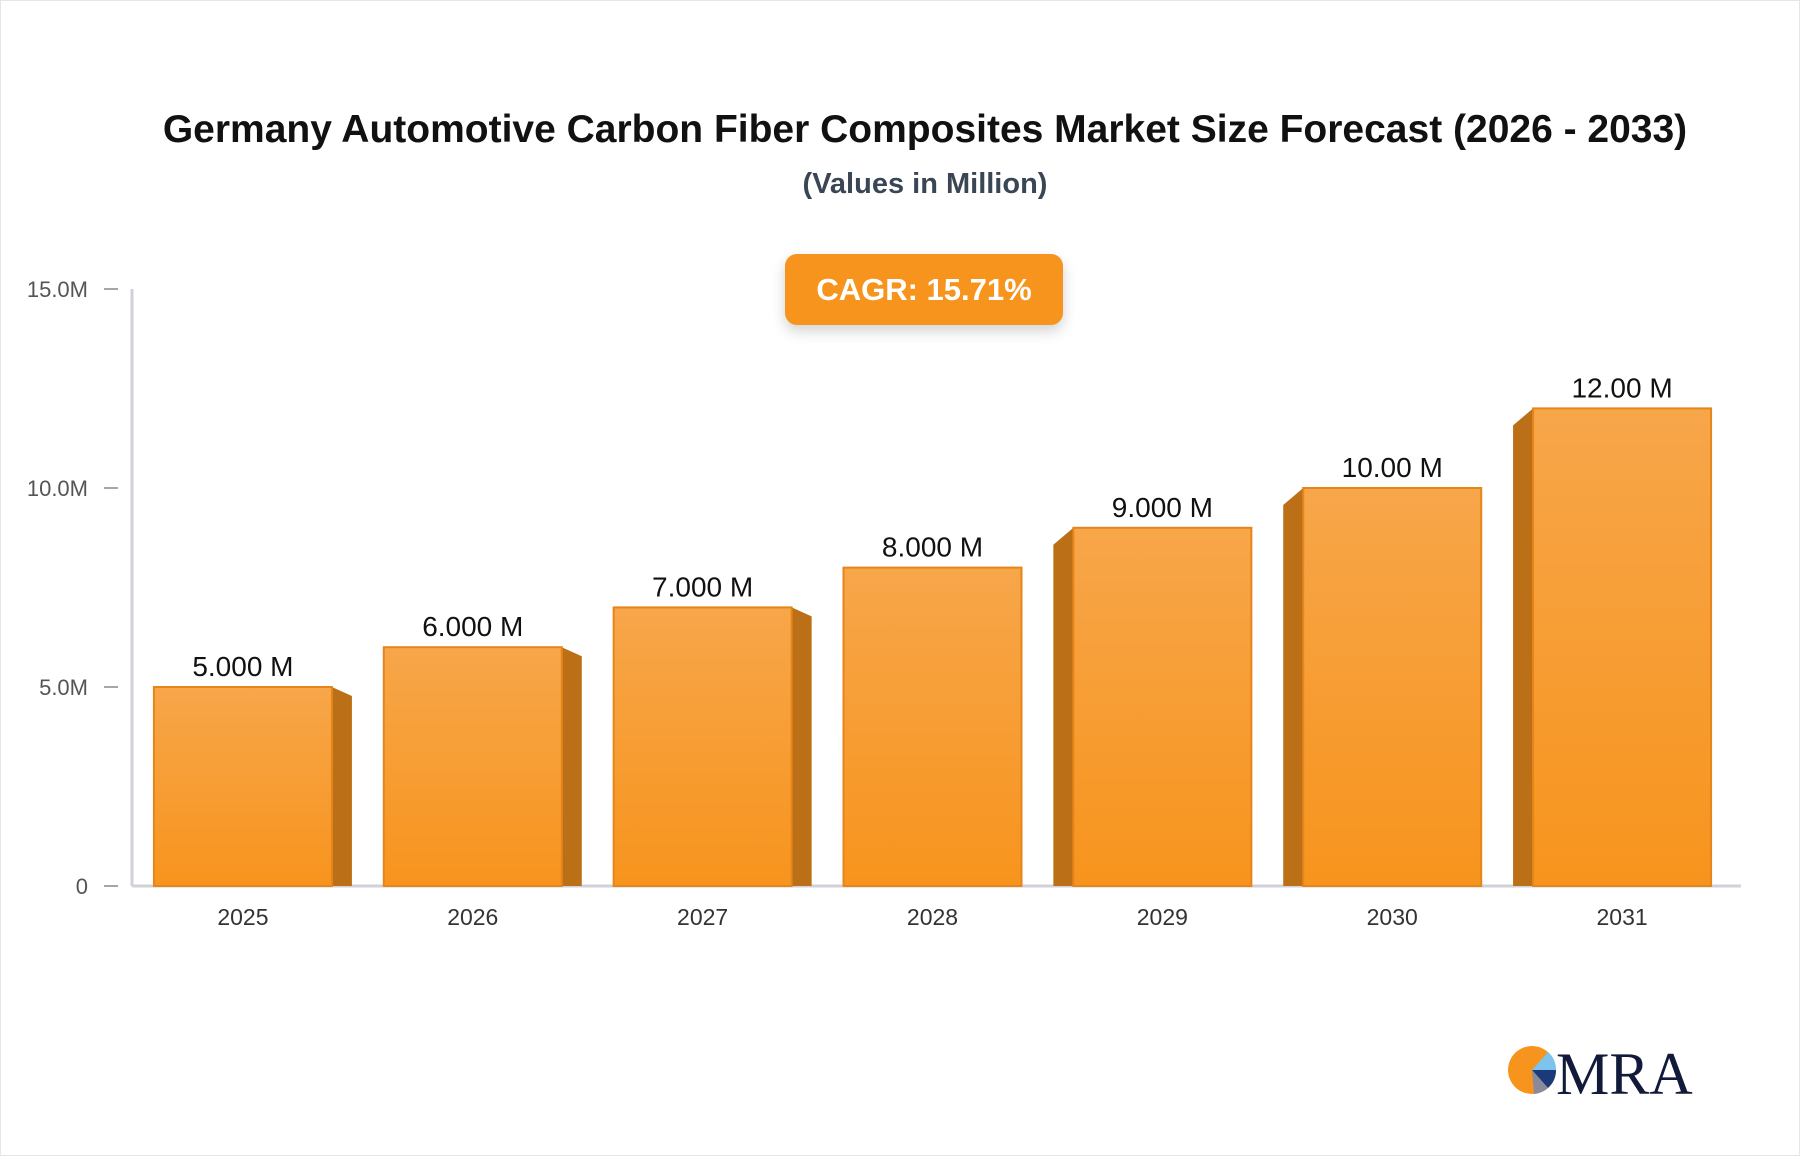 This screenshot has width=1800, height=1156. What do you see at coordinates (82, 886) in the screenshot?
I see `y-tick-label: 0` at bounding box center [82, 886].